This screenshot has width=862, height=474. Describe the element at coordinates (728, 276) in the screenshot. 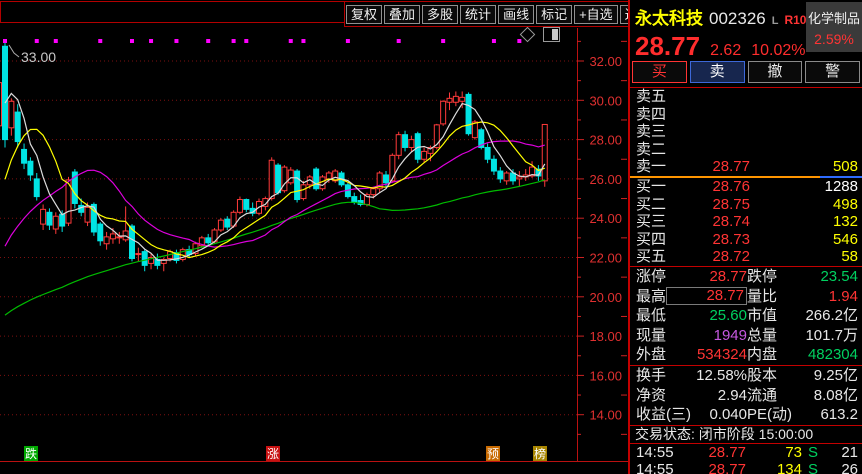

I see `stat-value: 28.77` at that location.